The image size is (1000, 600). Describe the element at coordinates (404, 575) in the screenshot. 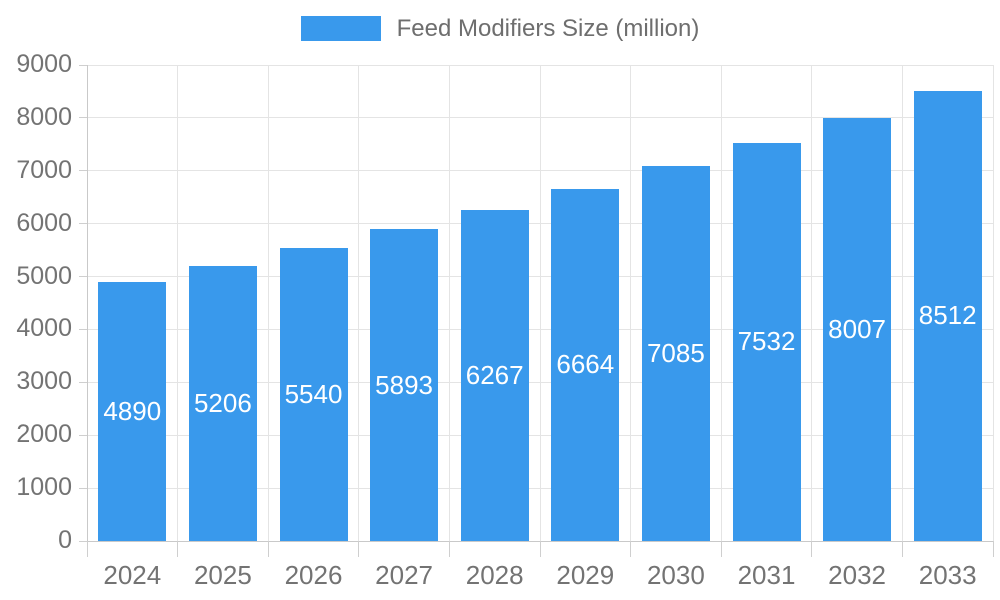

I see `x-axis-label: 2027` at that location.